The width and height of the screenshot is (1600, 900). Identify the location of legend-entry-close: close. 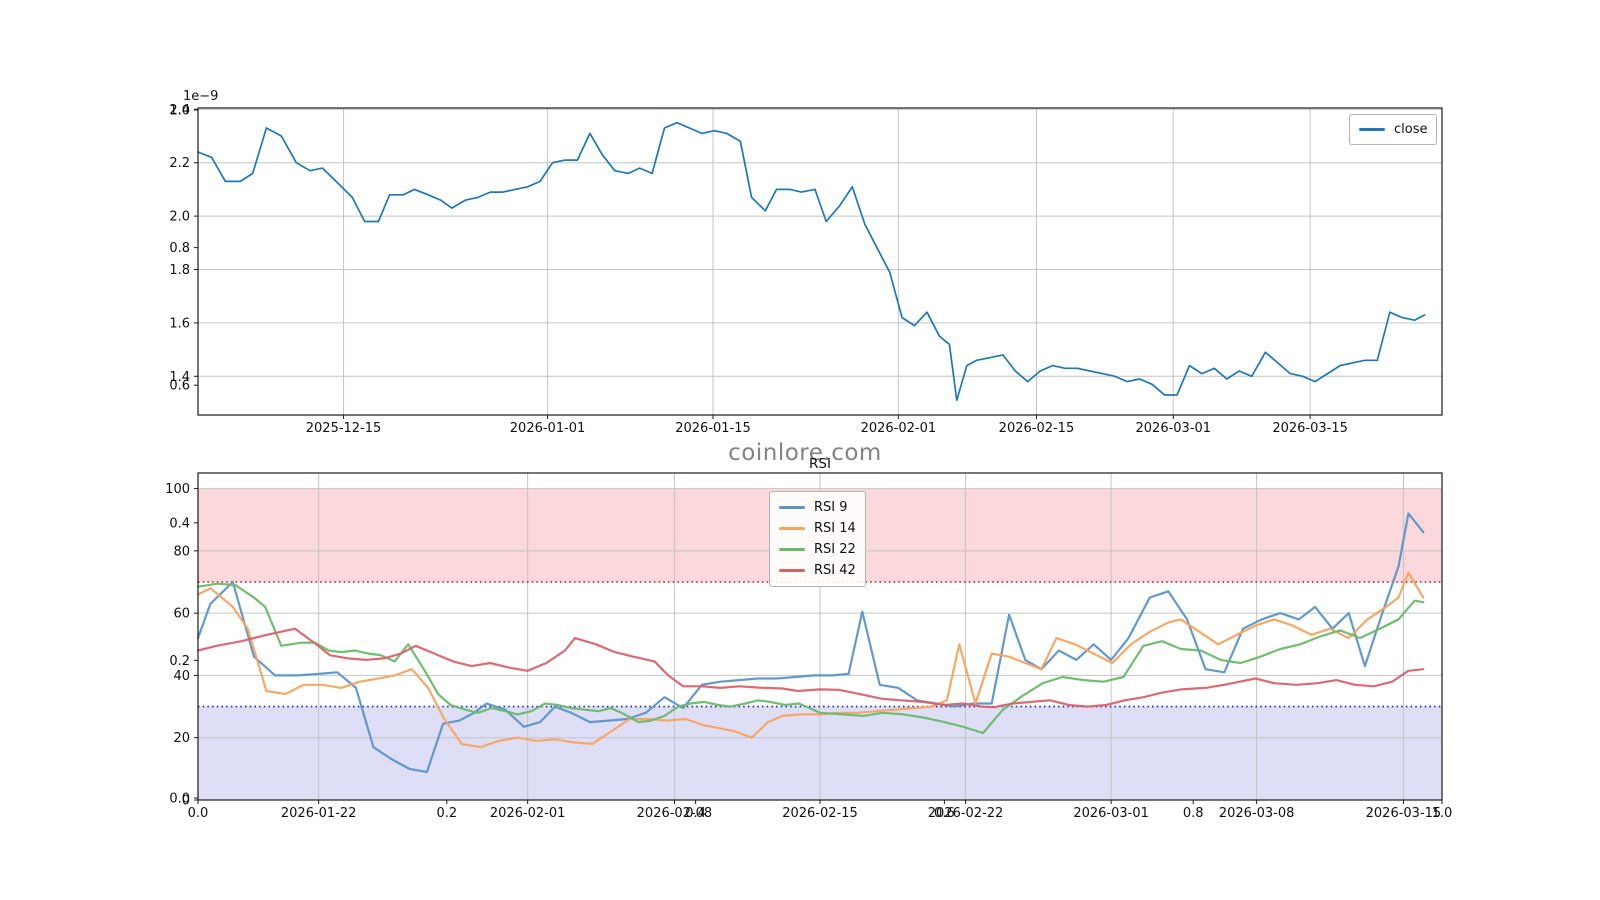
(1393, 129).